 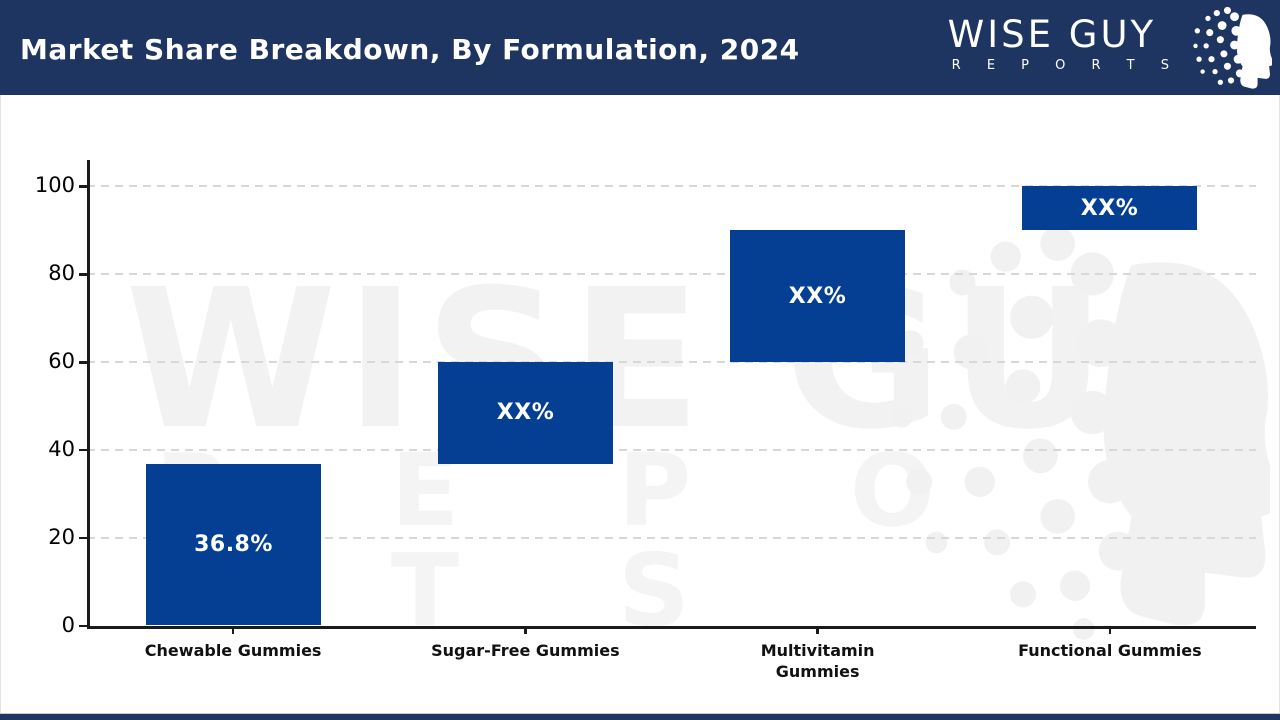 I want to click on bar-segment: 36.8%, so click(x=233, y=544).